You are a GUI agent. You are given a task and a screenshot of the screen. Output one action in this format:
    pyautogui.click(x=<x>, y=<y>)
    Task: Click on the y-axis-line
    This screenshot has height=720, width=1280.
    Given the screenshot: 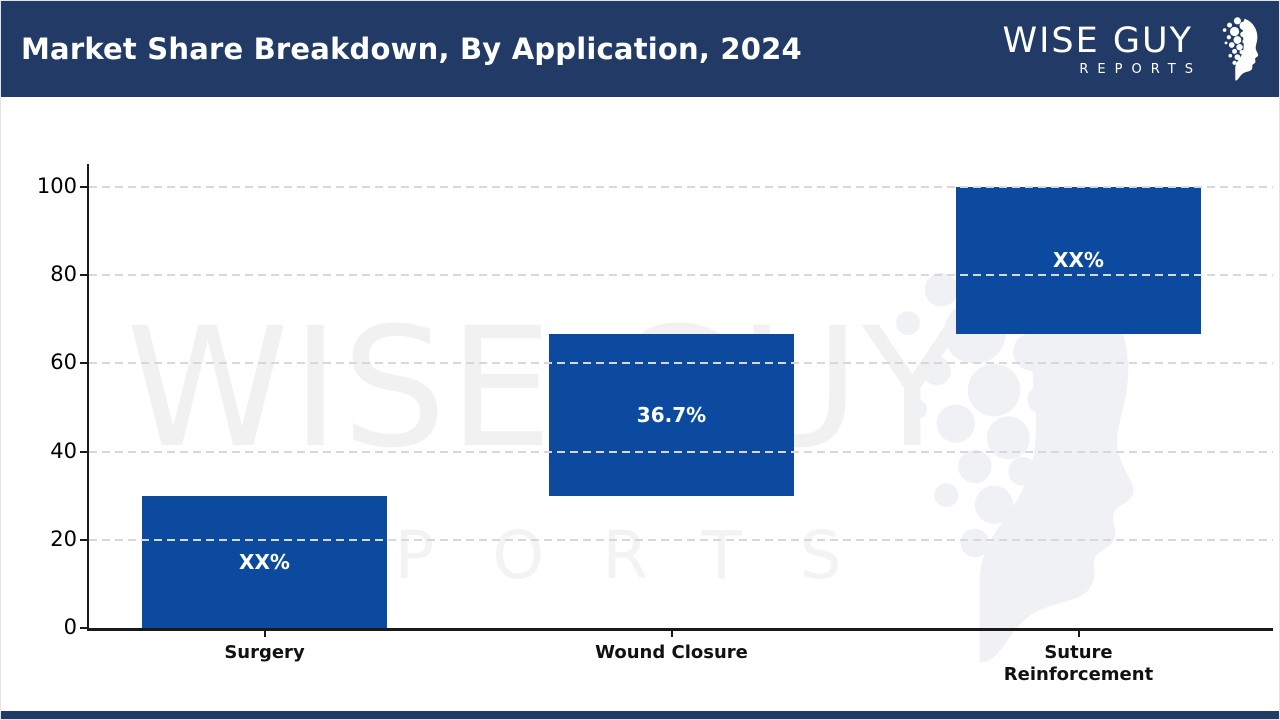 What is the action you would take?
    pyautogui.click(x=88, y=396)
    